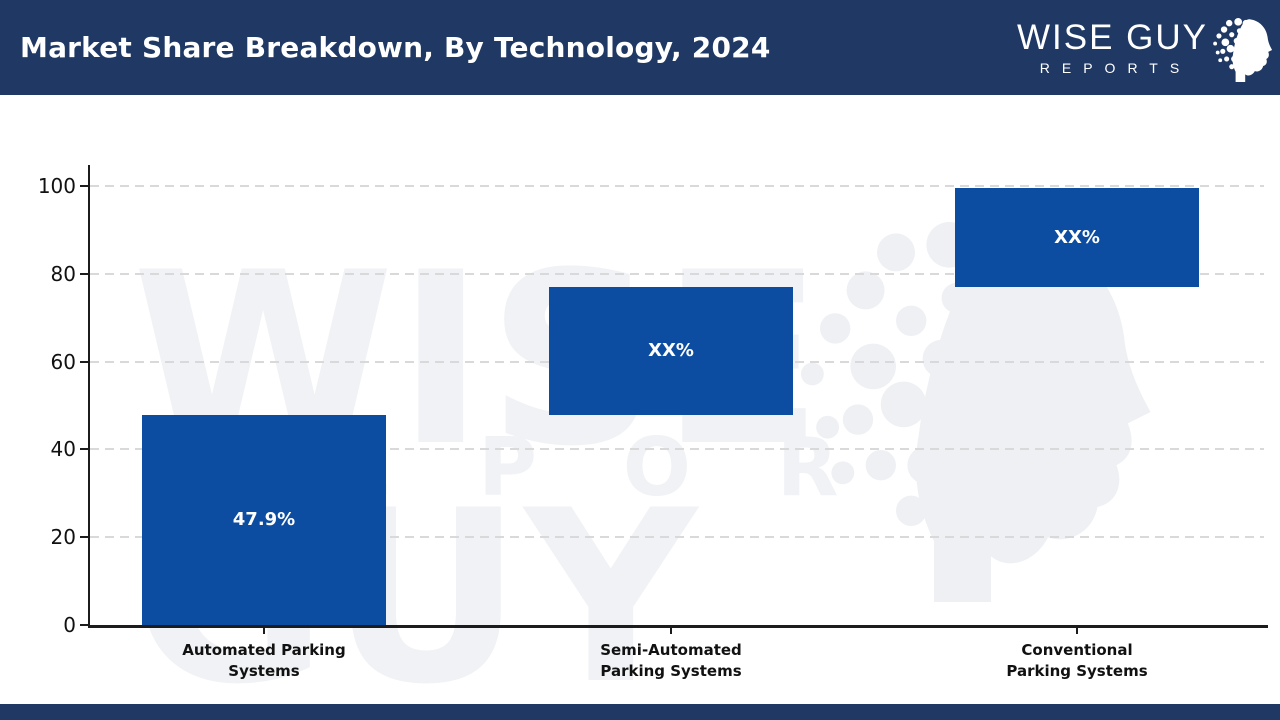 The height and width of the screenshot is (720, 1280). I want to click on brand-logo-text: WISE GUY REPORTS, so click(1112, 48).